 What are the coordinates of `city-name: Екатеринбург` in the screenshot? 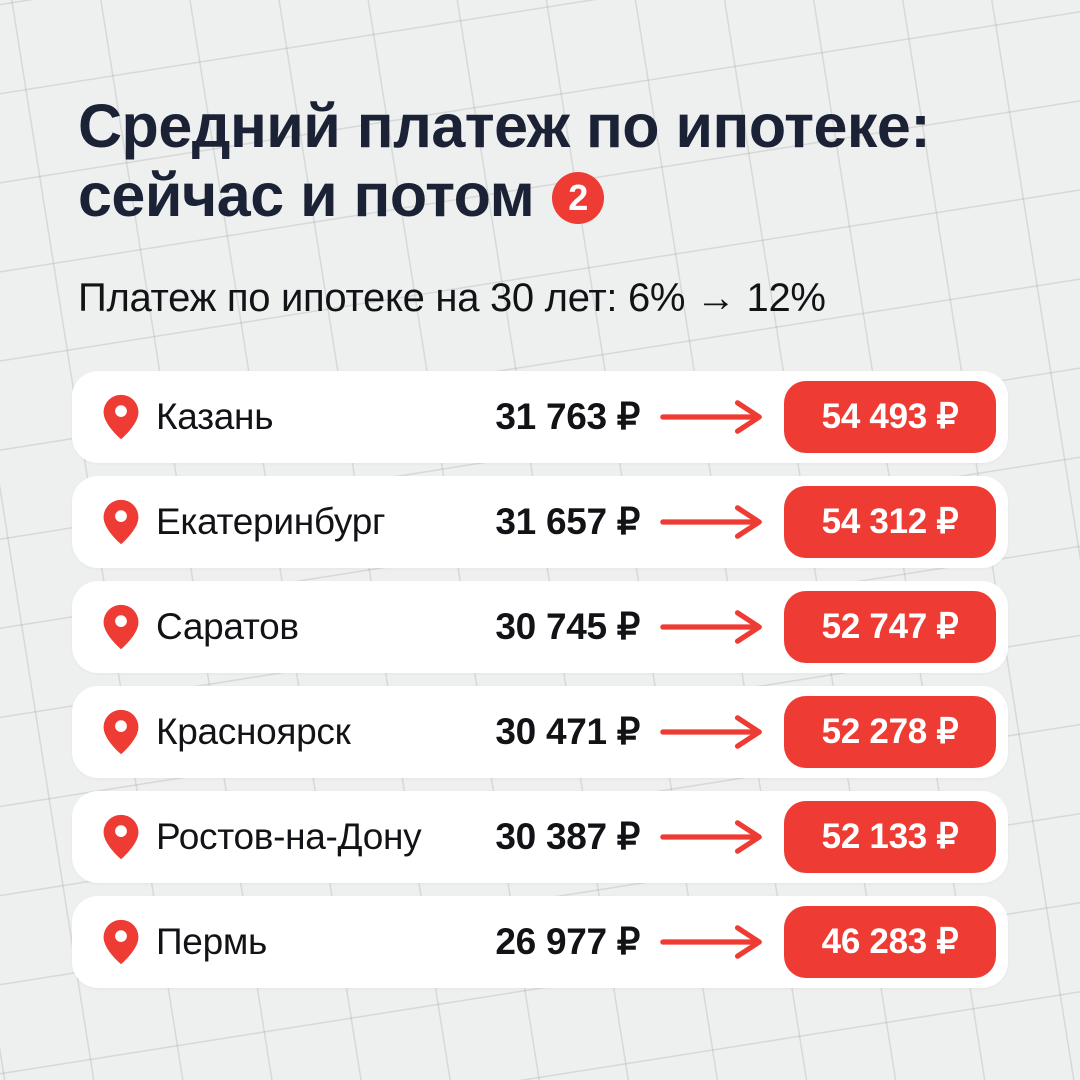 It's located at (271, 521).